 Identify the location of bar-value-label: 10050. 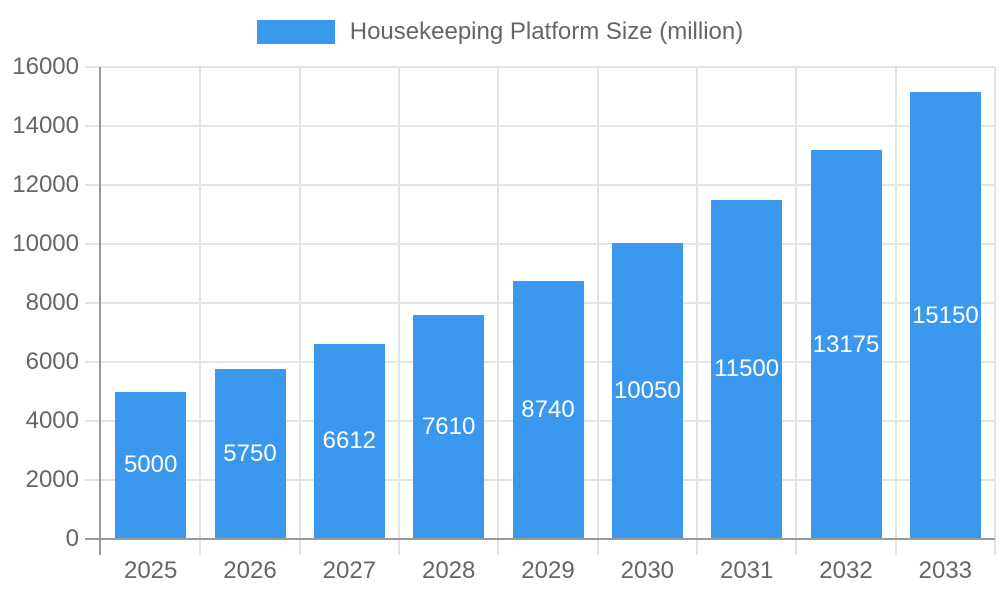
(647, 390).